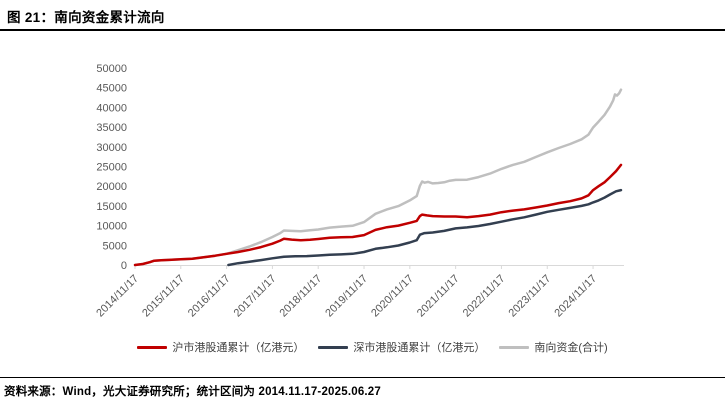 The height and width of the screenshot is (410, 725). Describe the element at coordinates (575, 296) in the screenshot. I see `x-tick-label: 2024/11/17` at that location.